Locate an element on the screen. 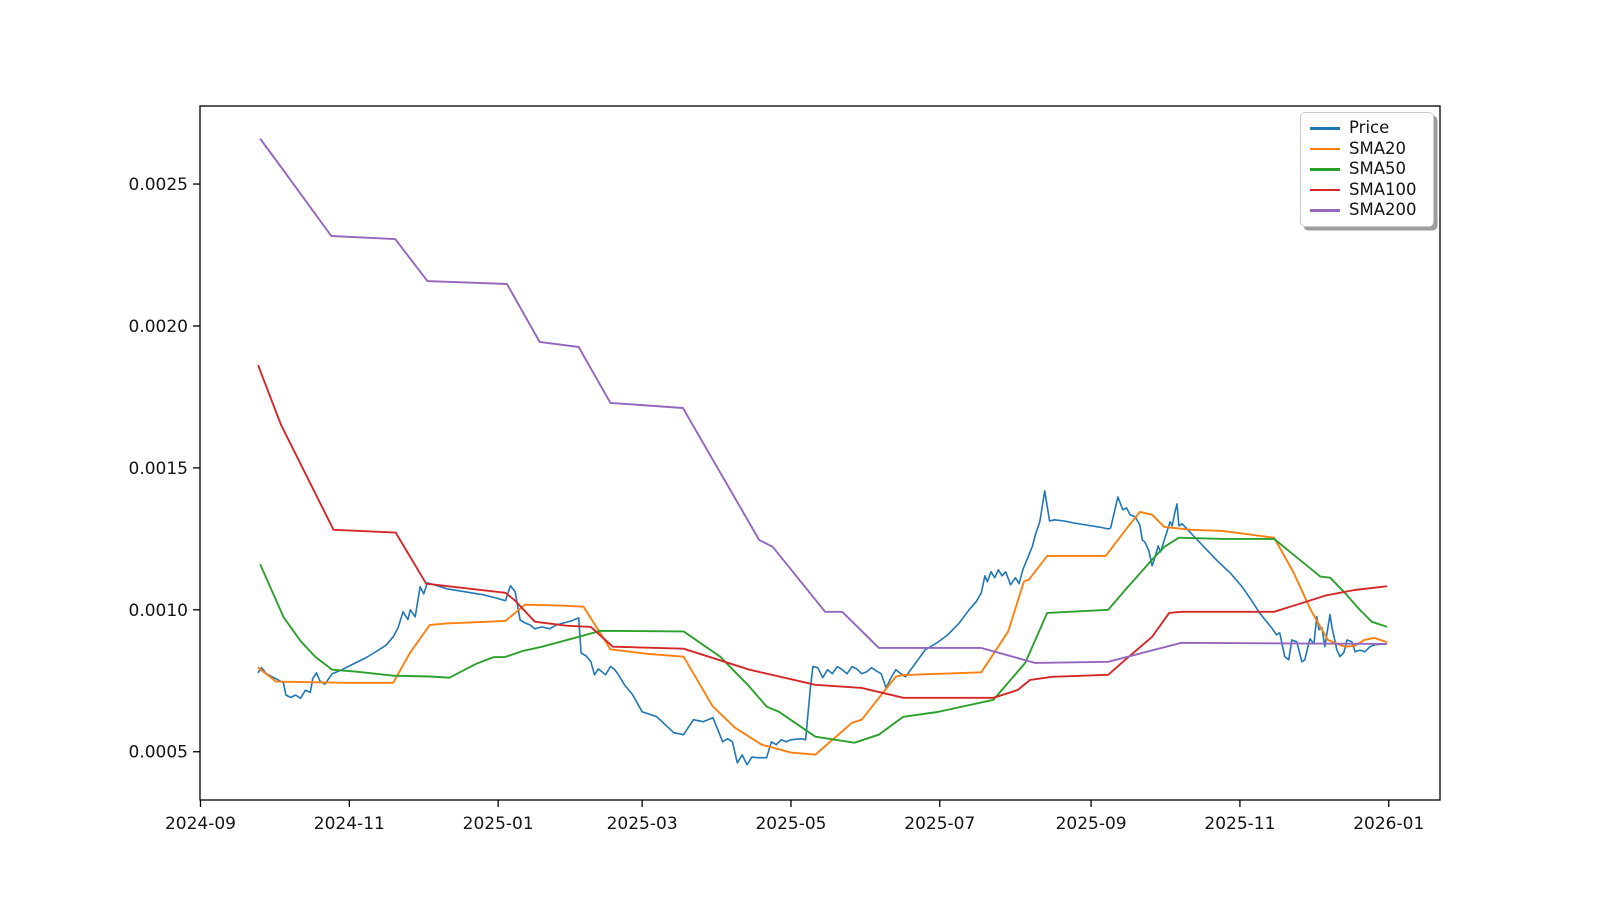 The height and width of the screenshot is (900, 1600). legend-item-price: Price is located at coordinates (1367, 128).